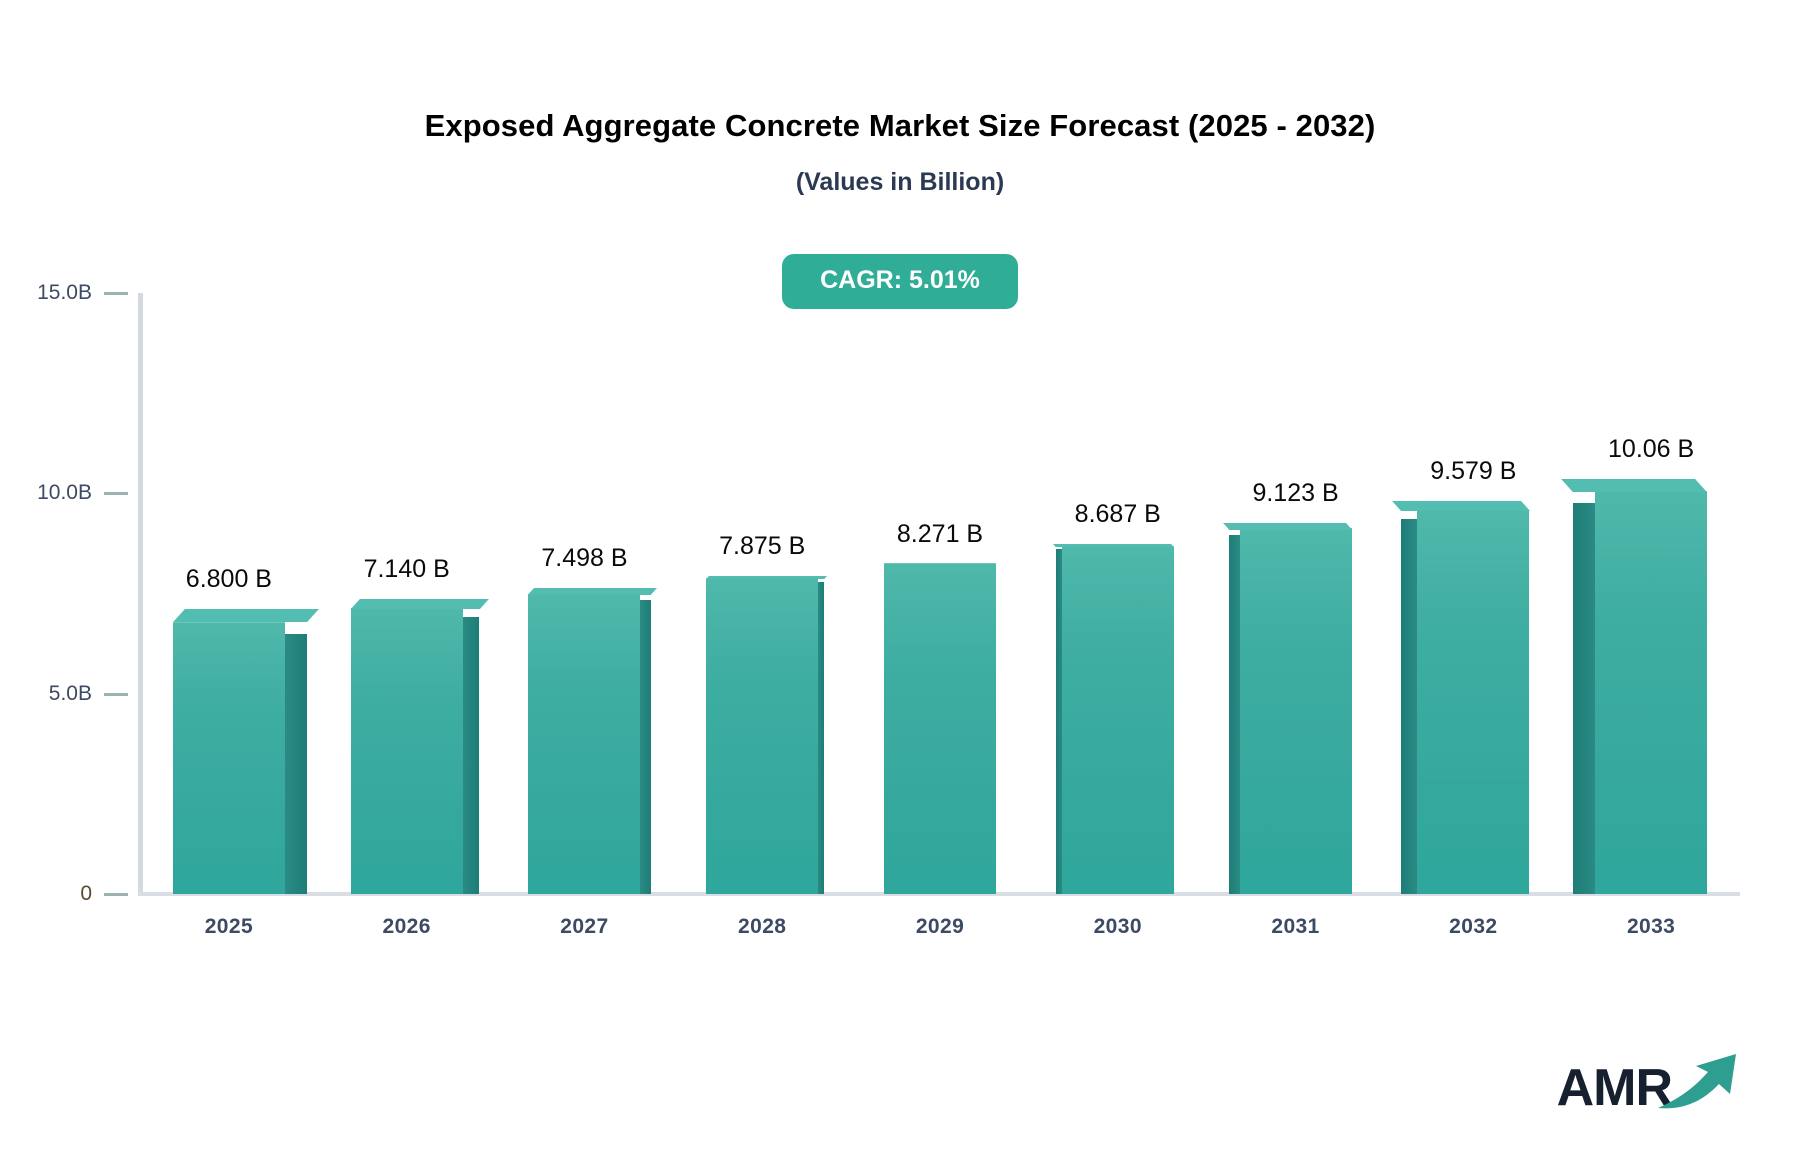 This screenshot has height=1156, width=1800. Describe the element at coordinates (1117, 513) in the screenshot. I see `bar-value-label: 8.687 B` at that location.